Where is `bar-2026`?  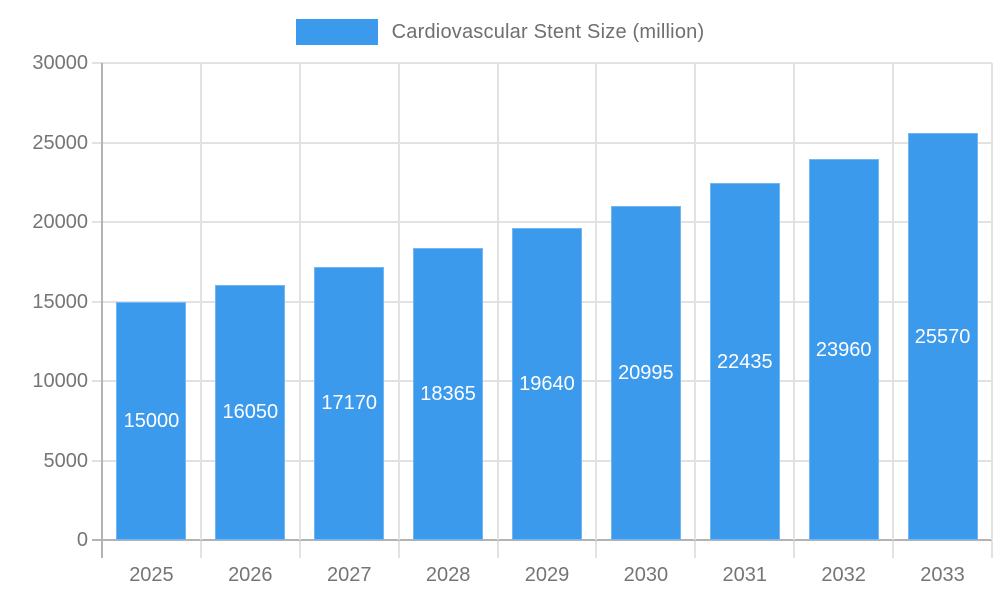 bar-2026 is located at coordinates (250, 412).